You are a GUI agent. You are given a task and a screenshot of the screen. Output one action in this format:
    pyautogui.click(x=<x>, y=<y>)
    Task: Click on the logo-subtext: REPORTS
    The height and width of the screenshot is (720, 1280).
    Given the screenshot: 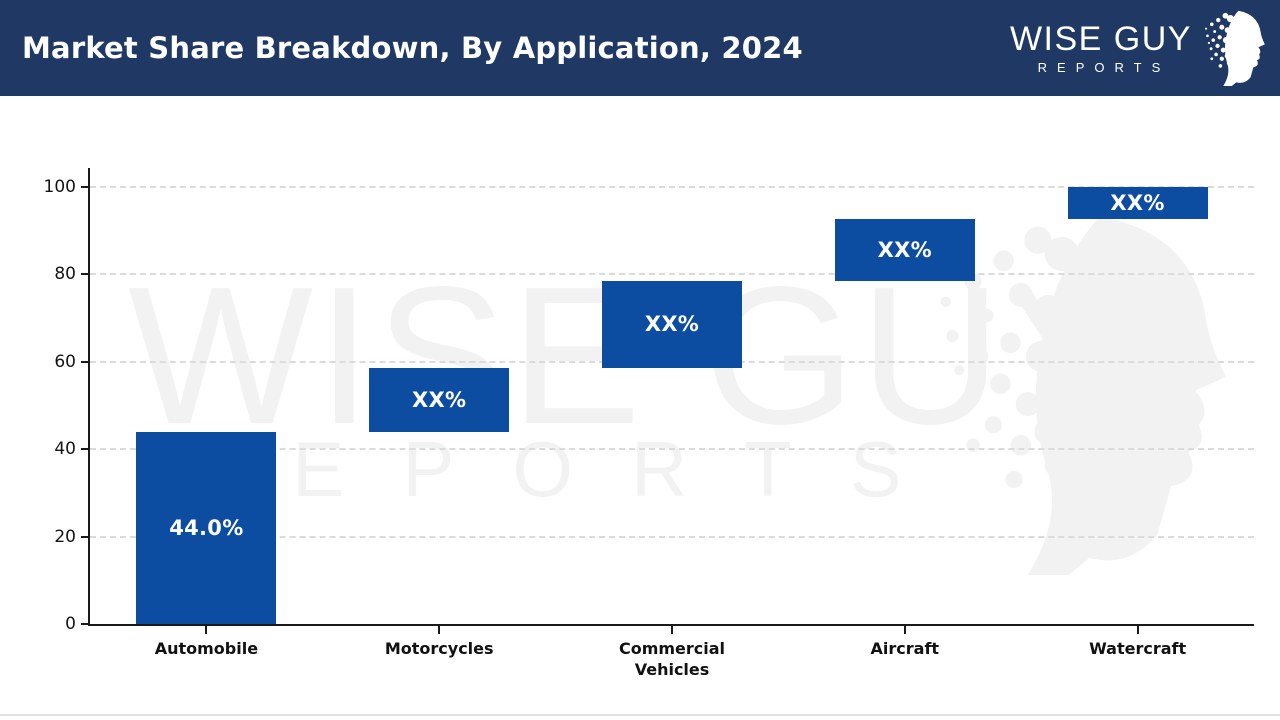 What is the action you would take?
    pyautogui.click(x=1104, y=67)
    